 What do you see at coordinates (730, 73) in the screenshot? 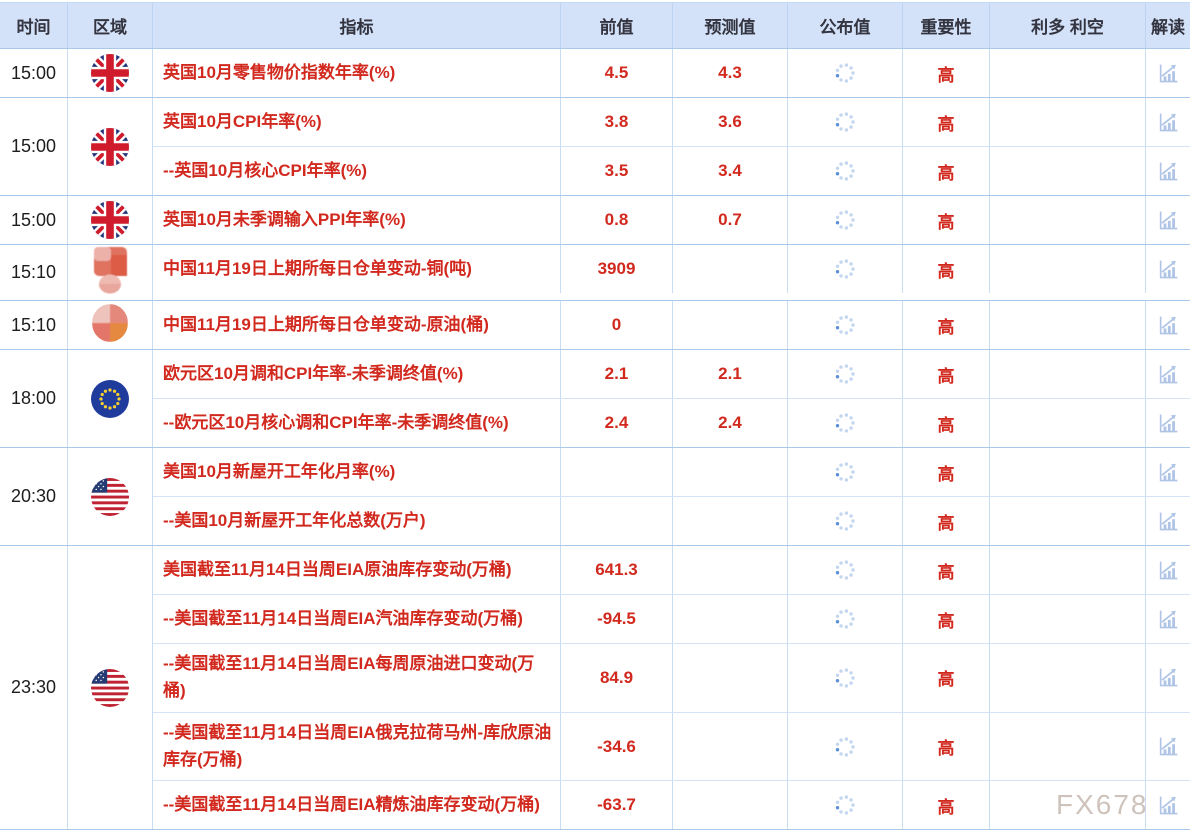
I see `forecast-value: 4.3` at bounding box center [730, 73].